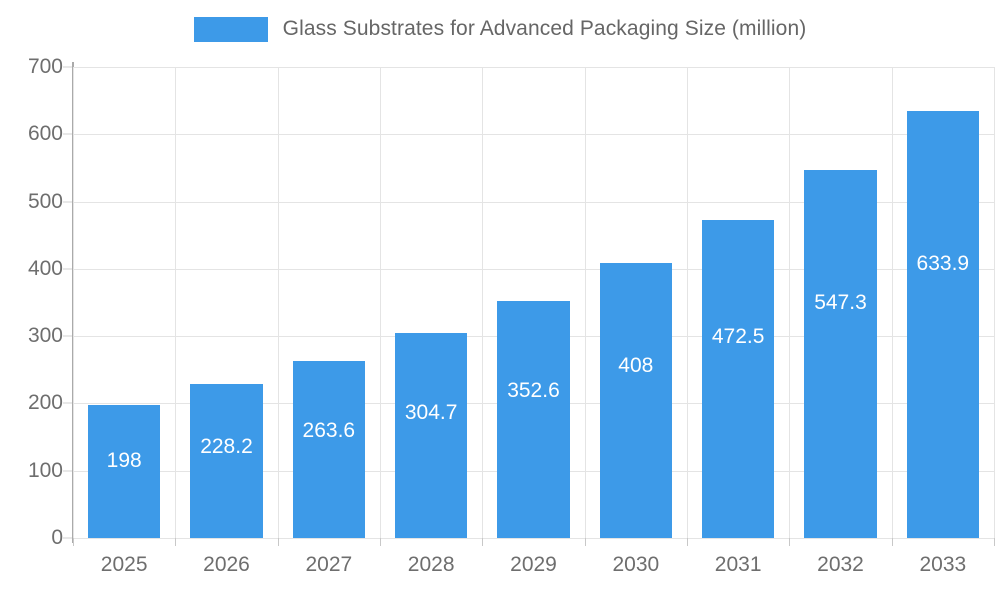  I want to click on x-axis-tick-label: 2032, so click(840, 564).